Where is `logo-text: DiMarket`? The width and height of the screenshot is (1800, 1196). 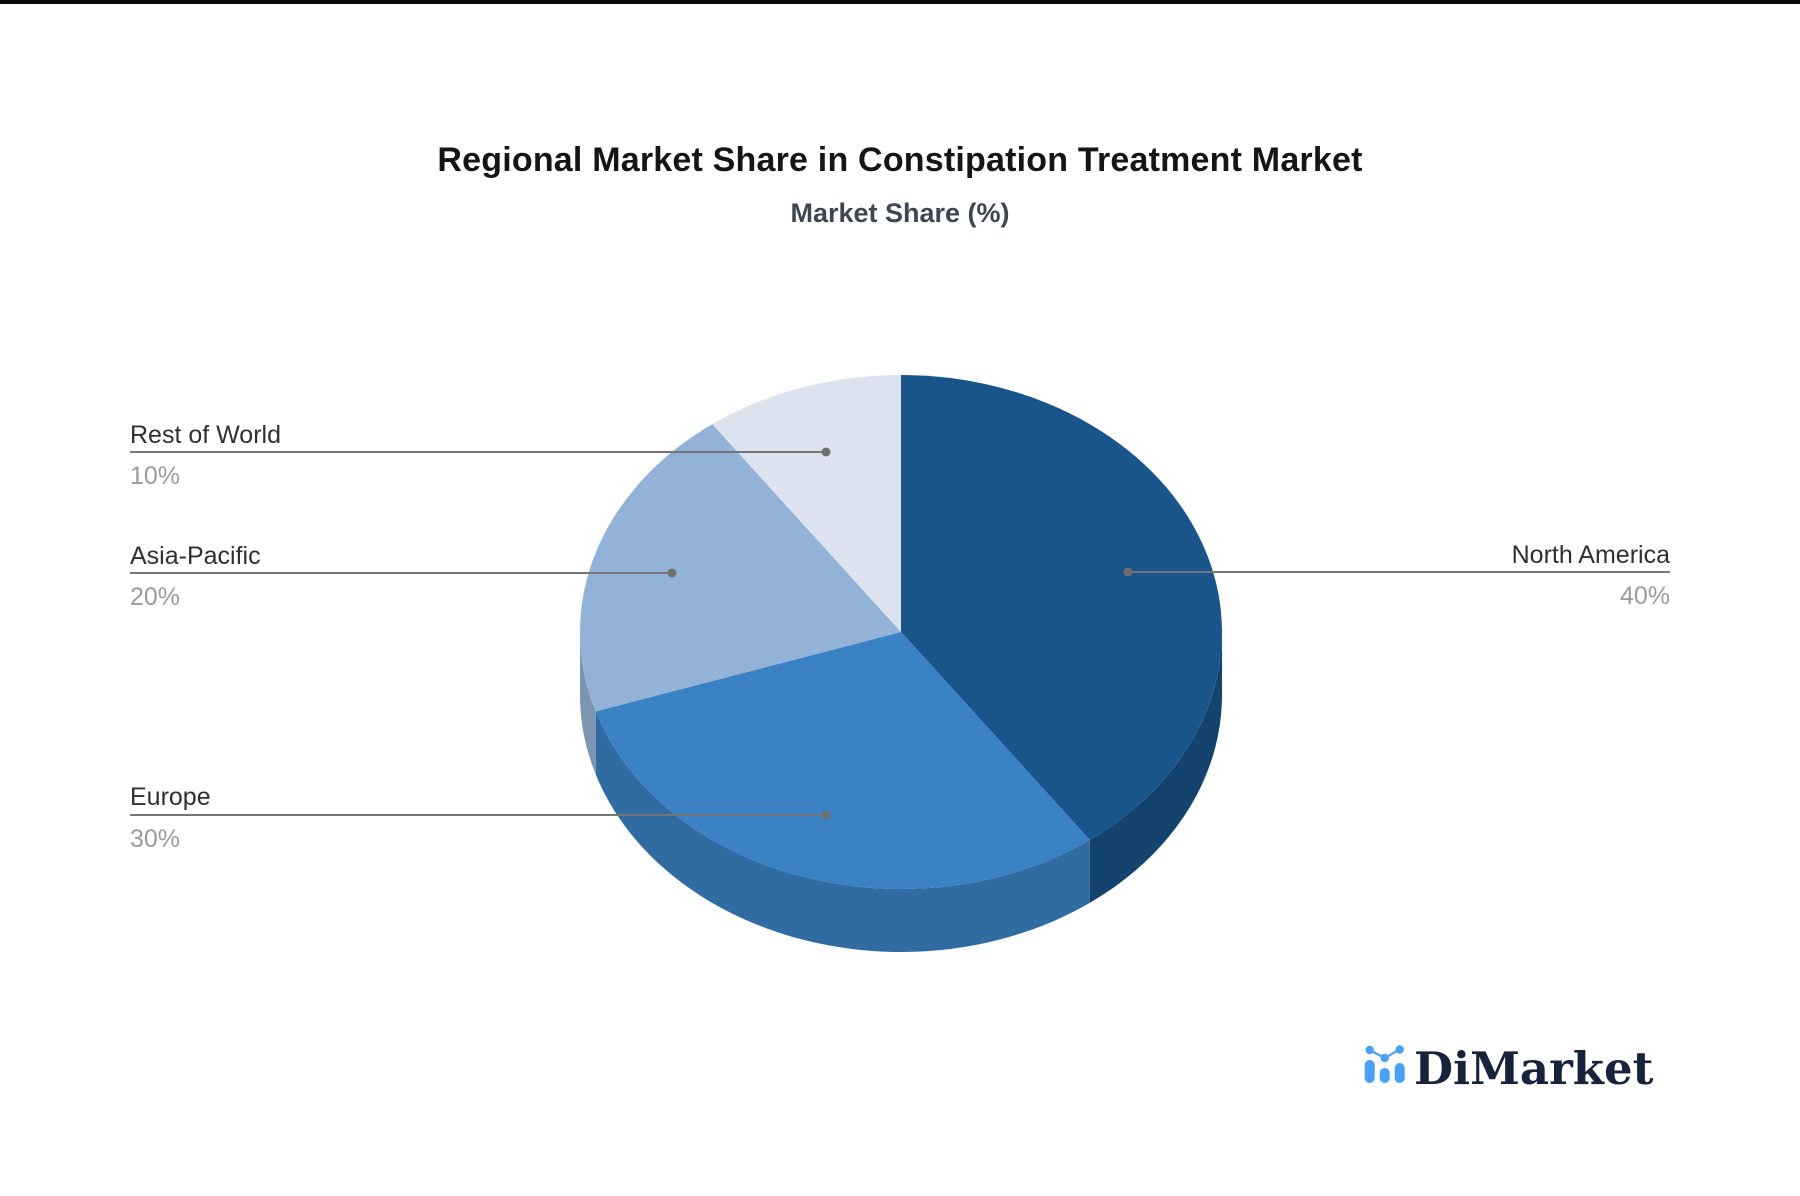
logo-text: DiMarket is located at coordinates (1534, 1068).